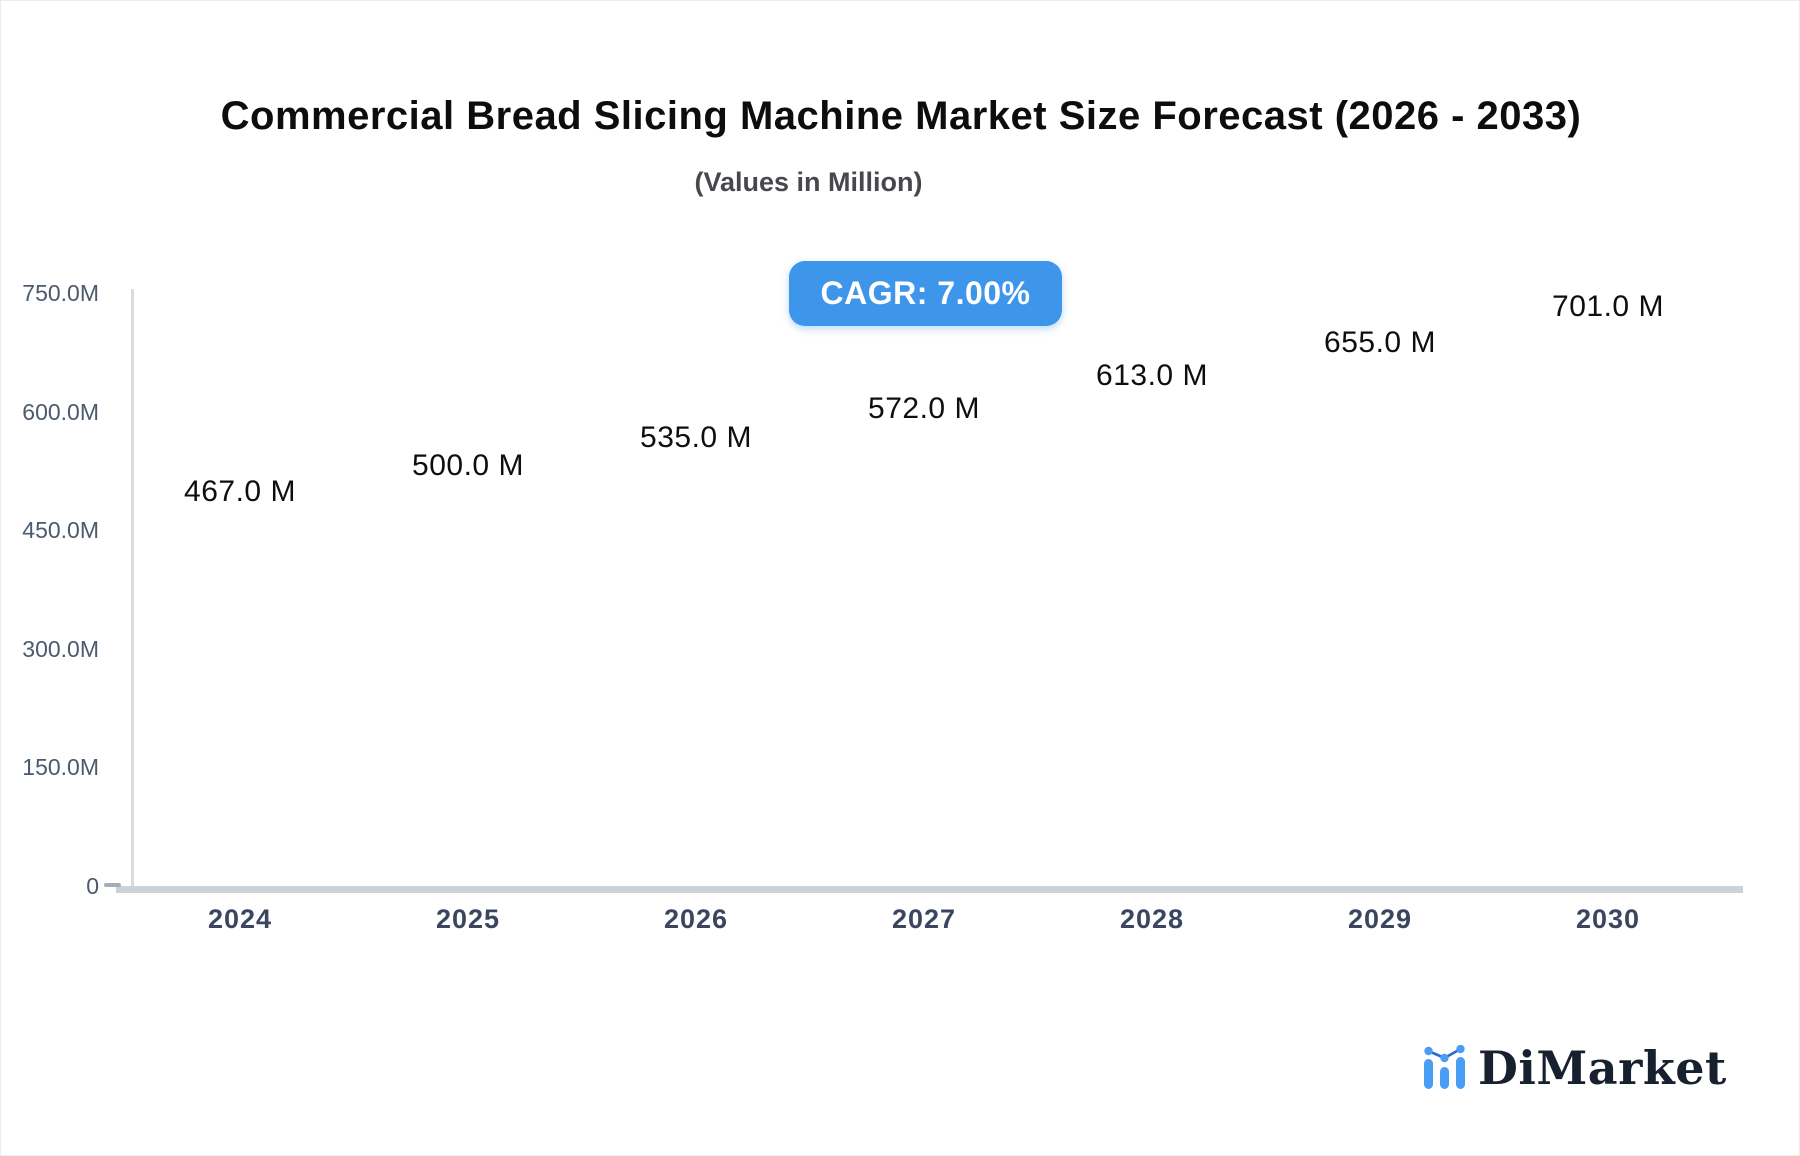 Image resolution: width=1800 pixels, height=1156 pixels. I want to click on y-axis-tick-label: 300.0M, so click(60, 648).